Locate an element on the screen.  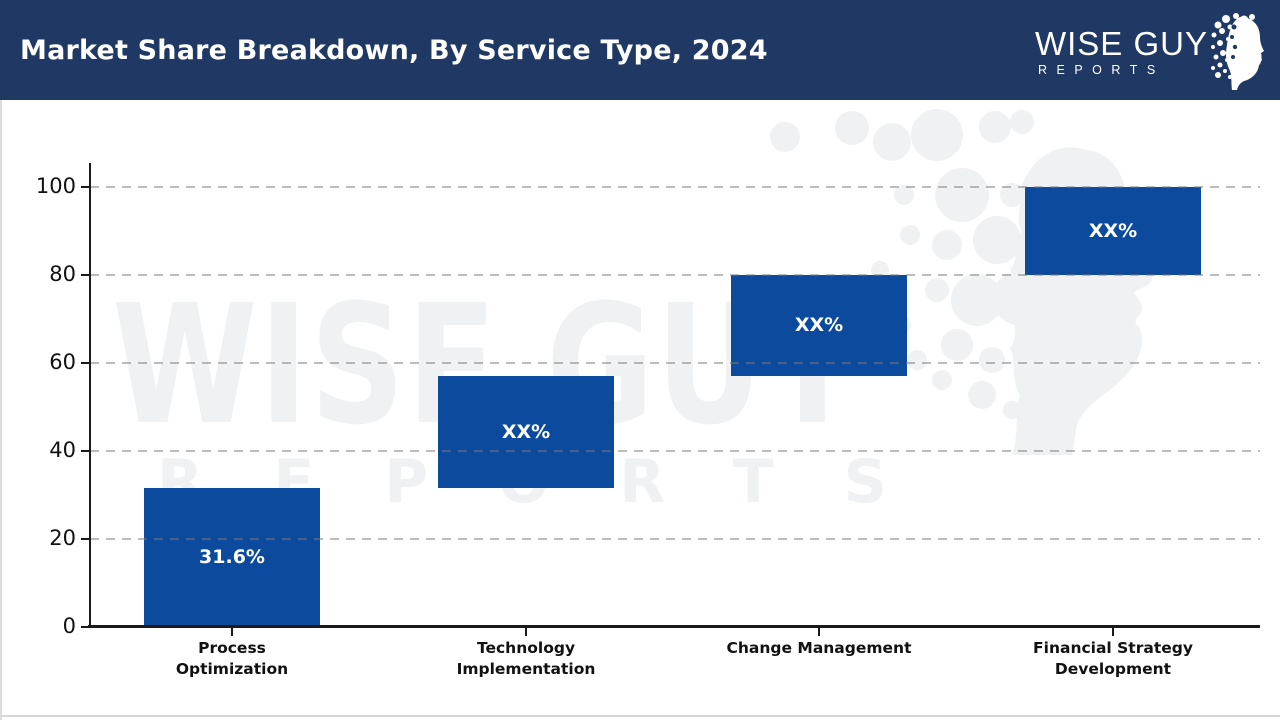
x-axis-category-label: Financial Strategy Development is located at coordinates (1113, 658).